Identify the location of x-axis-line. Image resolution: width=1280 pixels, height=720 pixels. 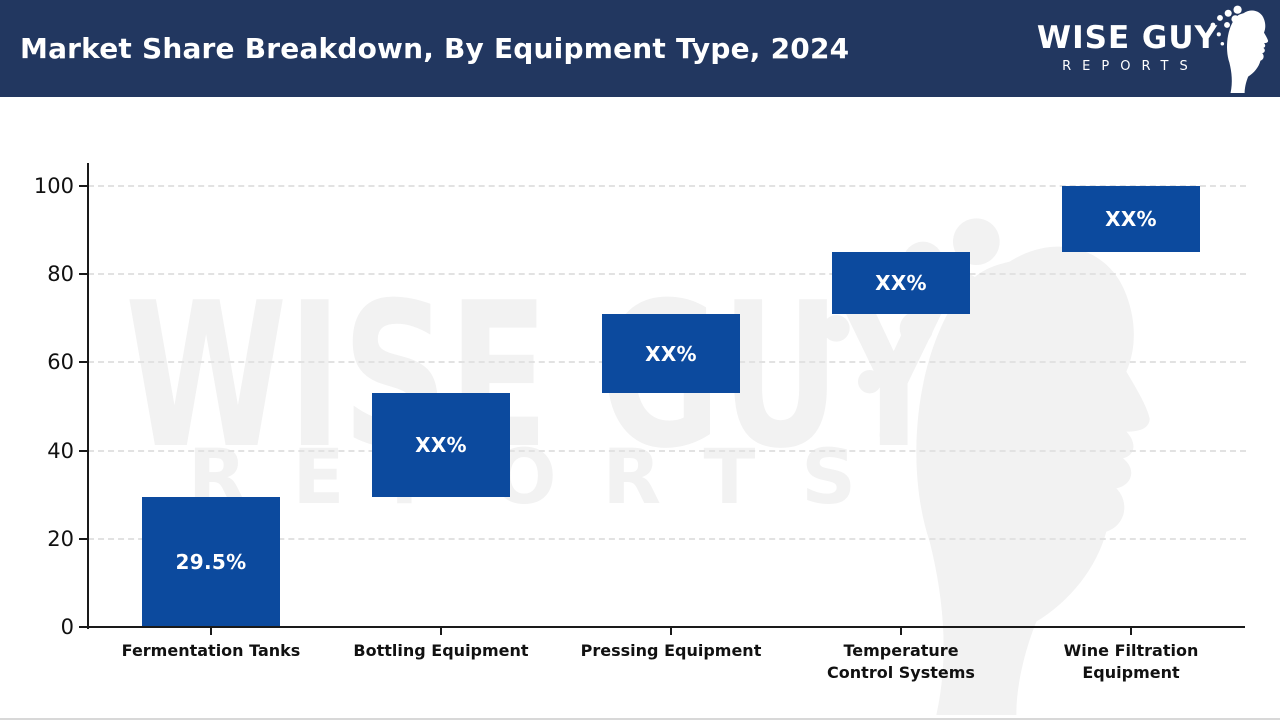
(666, 627).